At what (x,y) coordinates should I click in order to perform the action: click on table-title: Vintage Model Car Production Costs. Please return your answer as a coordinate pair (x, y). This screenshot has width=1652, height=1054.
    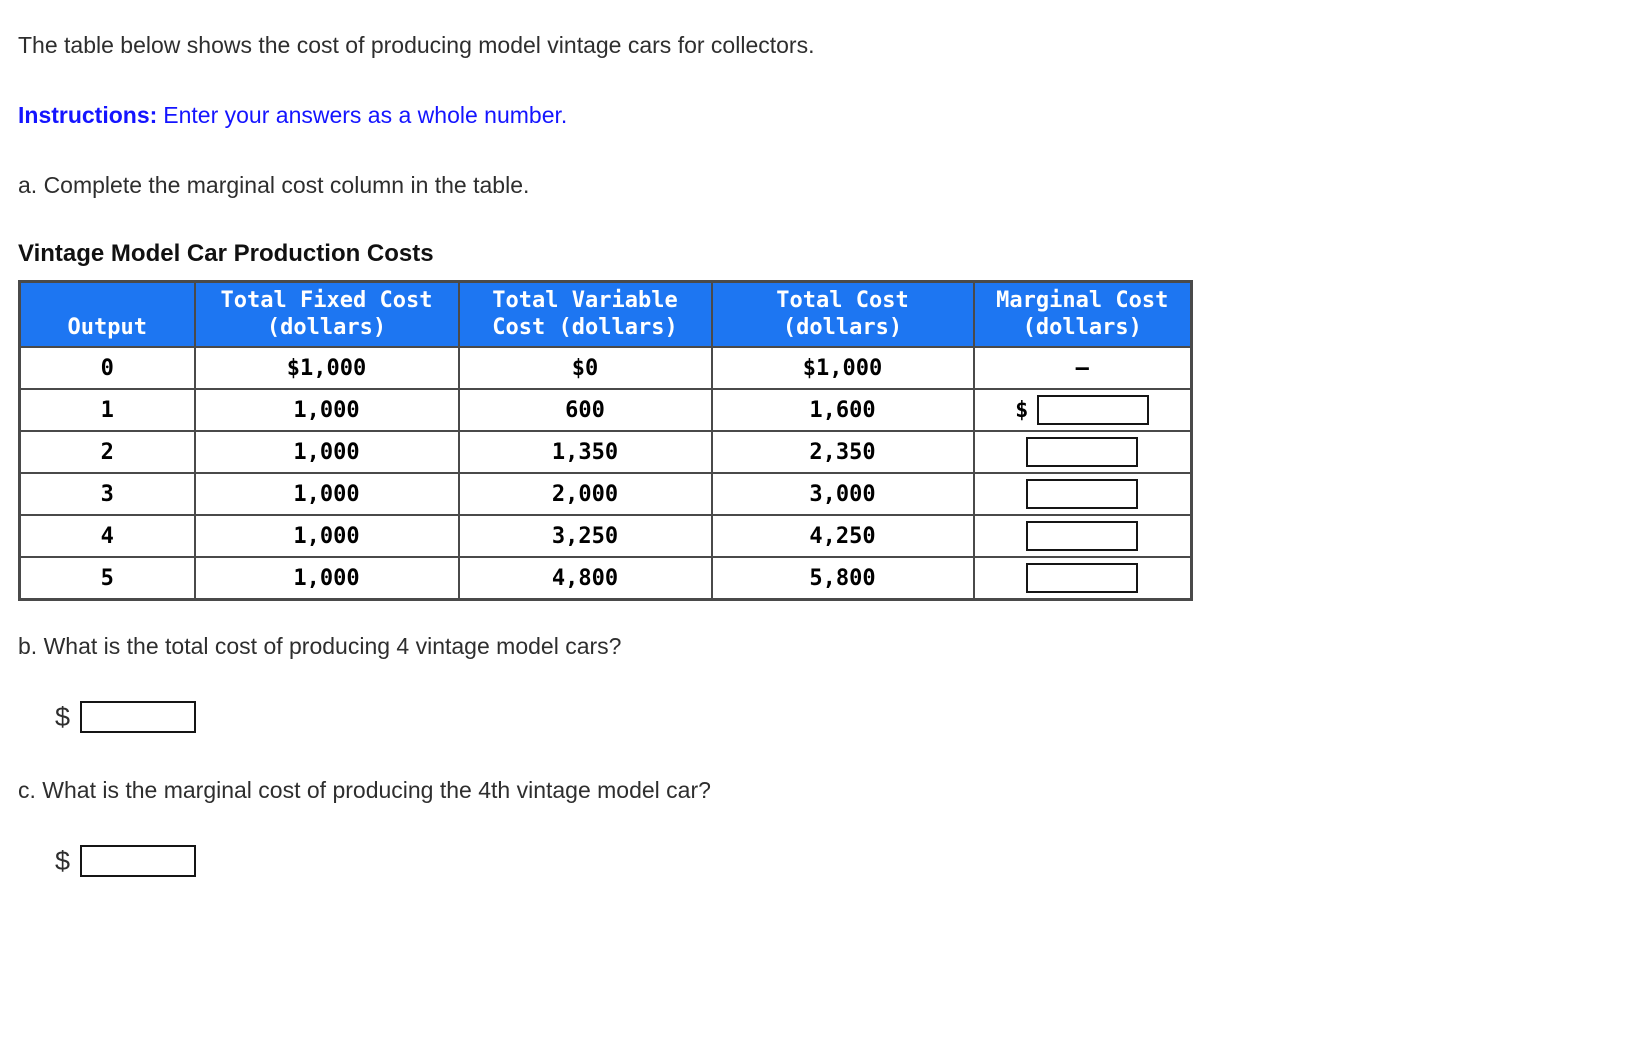
    Looking at the image, I should click on (226, 253).